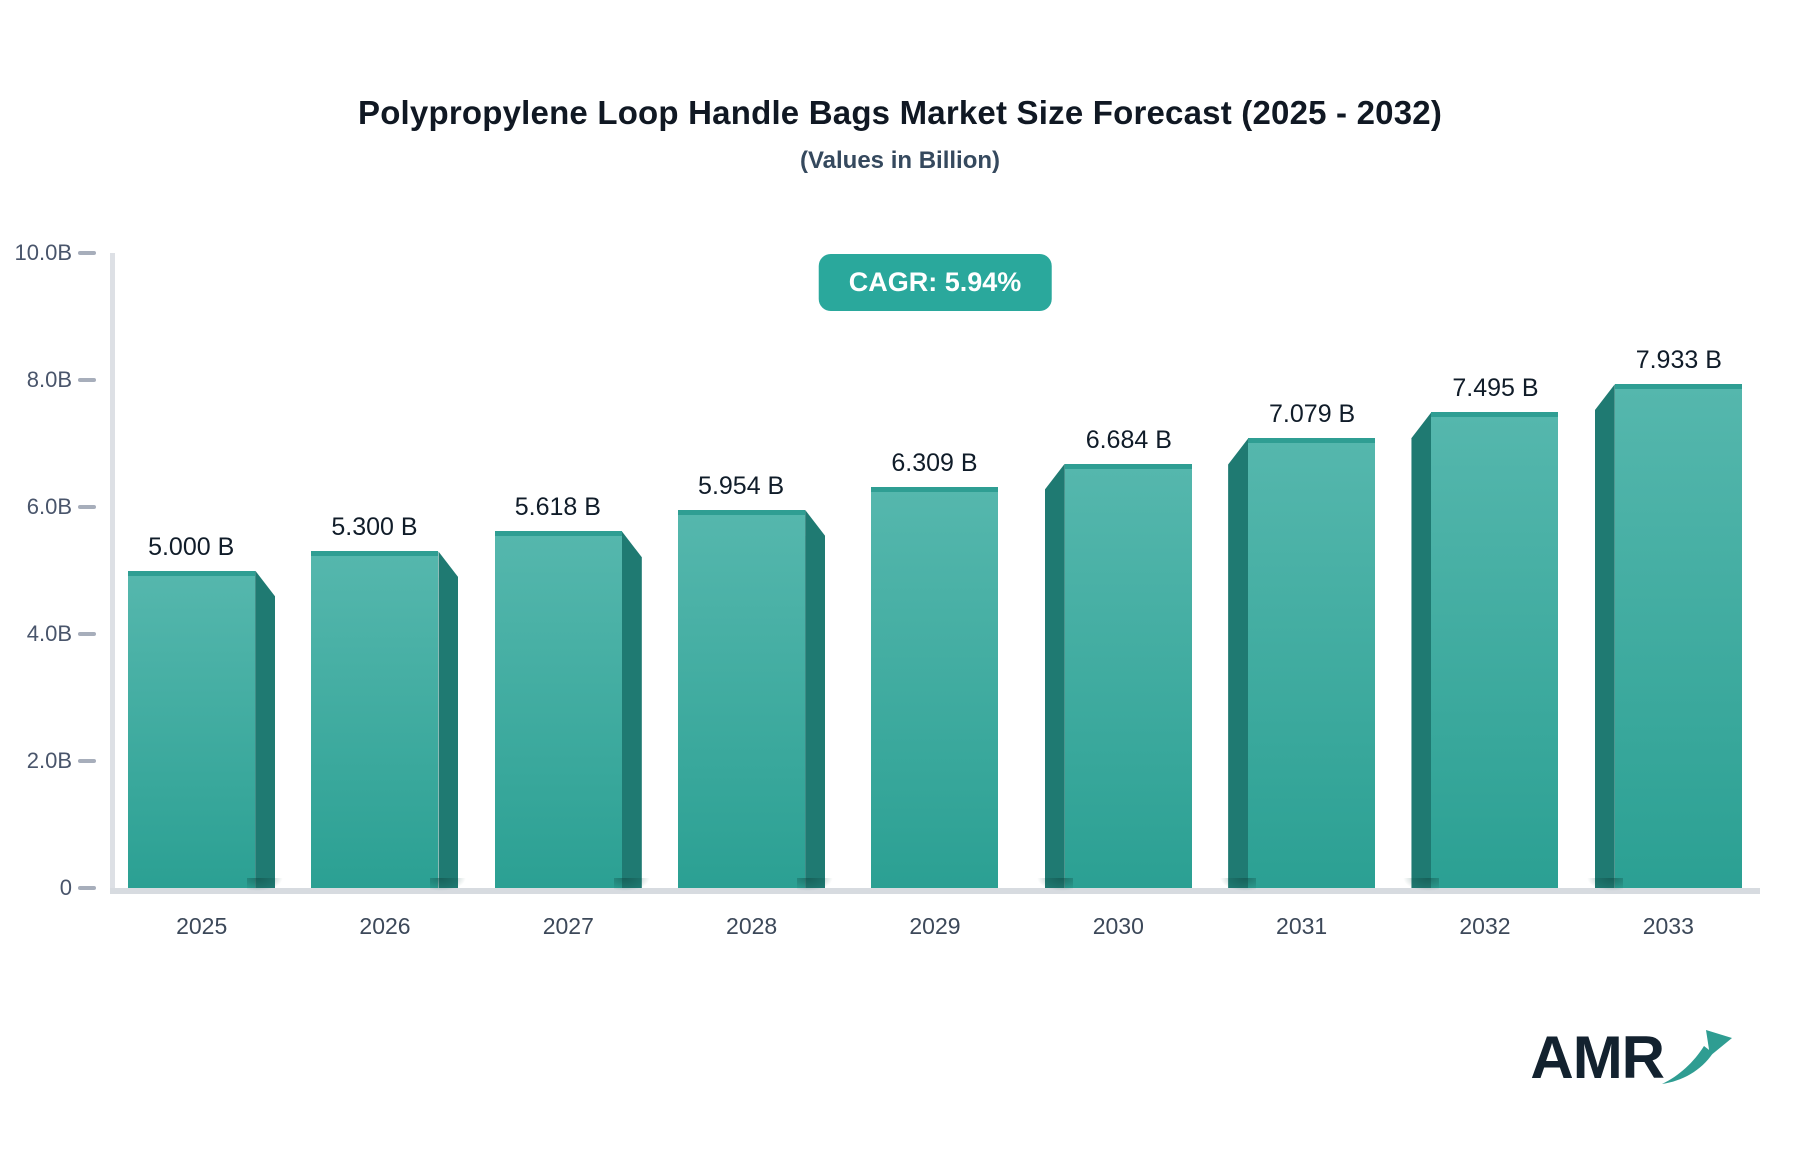 This screenshot has height=1156, width=1800. I want to click on bar-value-label: 5.618 B, so click(557, 507).